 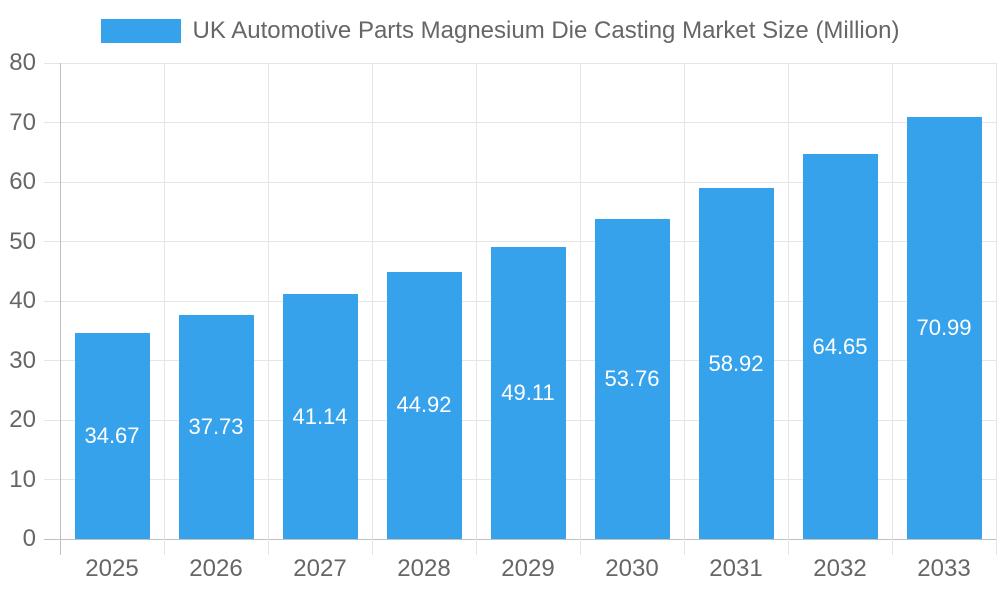 What do you see at coordinates (22, 62) in the screenshot?
I see `y-axis-label: 80` at bounding box center [22, 62].